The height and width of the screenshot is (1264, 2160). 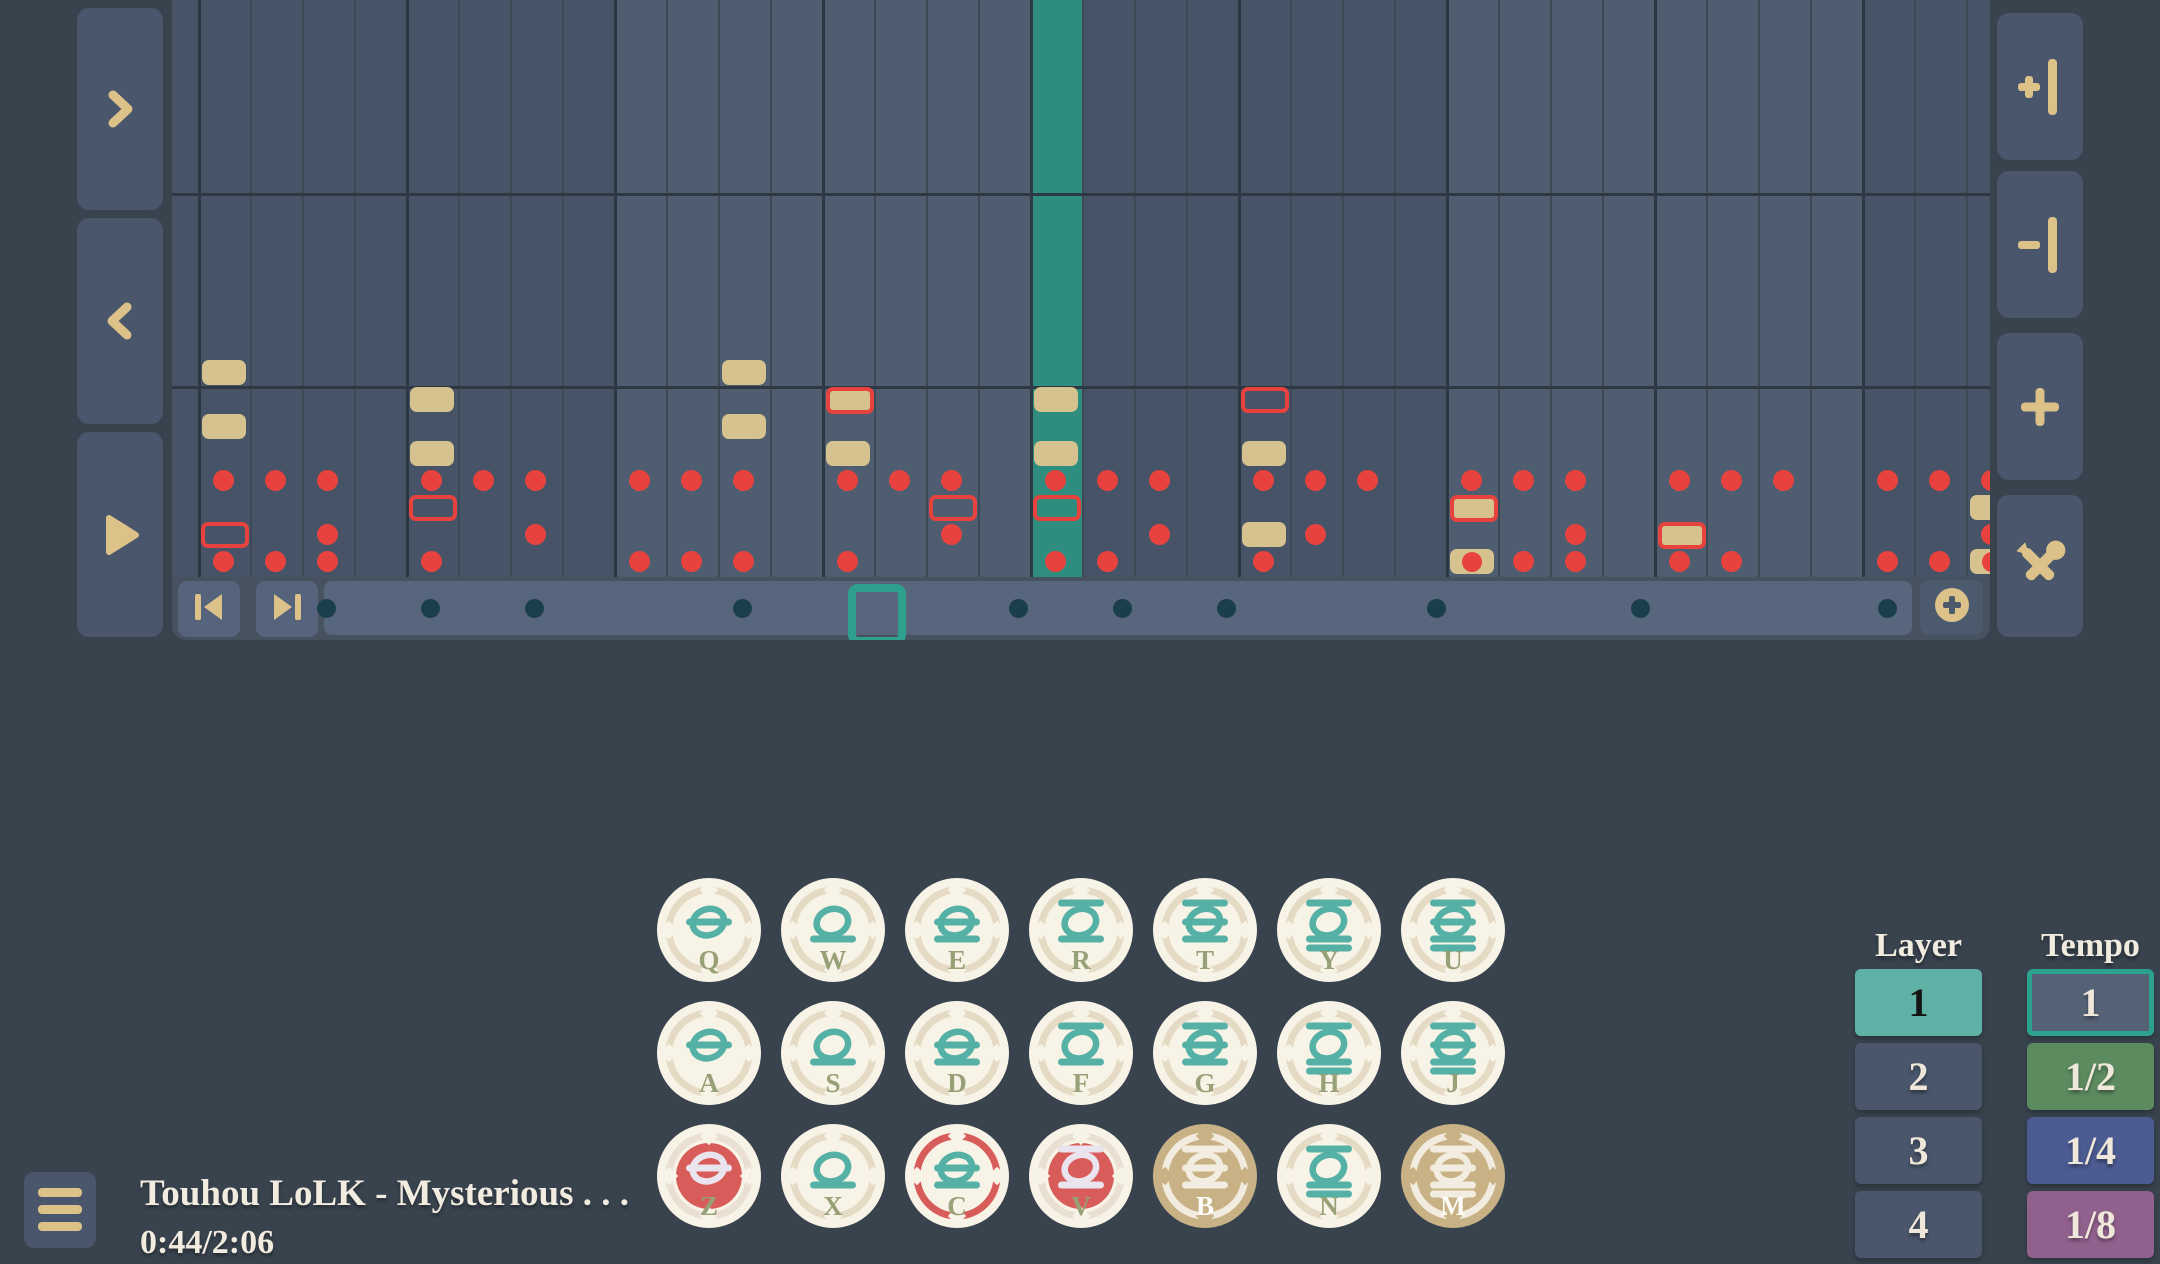 What do you see at coordinates (1081, 1176) in the screenshot?
I see `key-V: V` at bounding box center [1081, 1176].